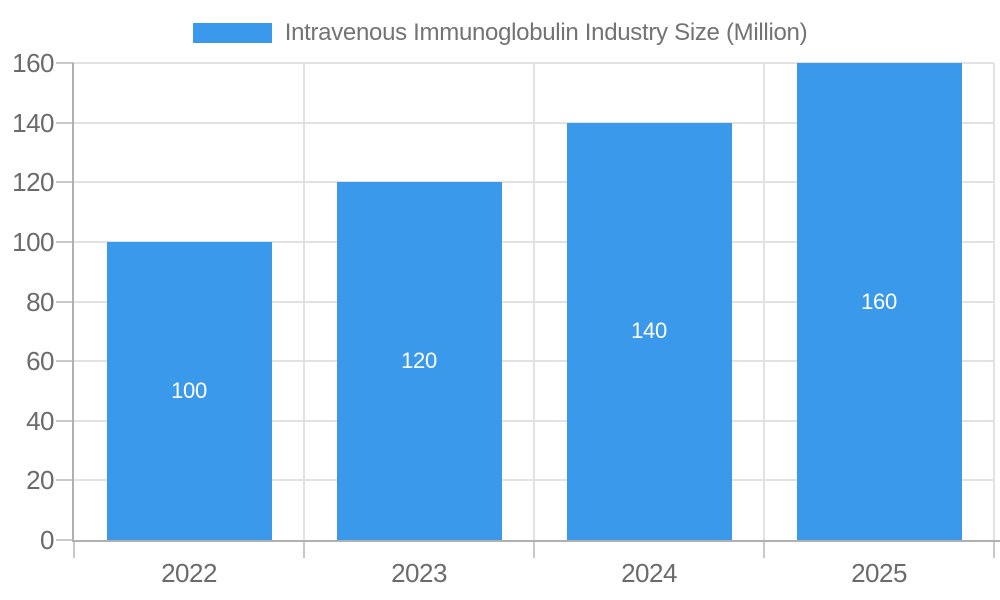  Describe the element at coordinates (536, 541) in the screenshot. I see `x-axis-line` at that location.